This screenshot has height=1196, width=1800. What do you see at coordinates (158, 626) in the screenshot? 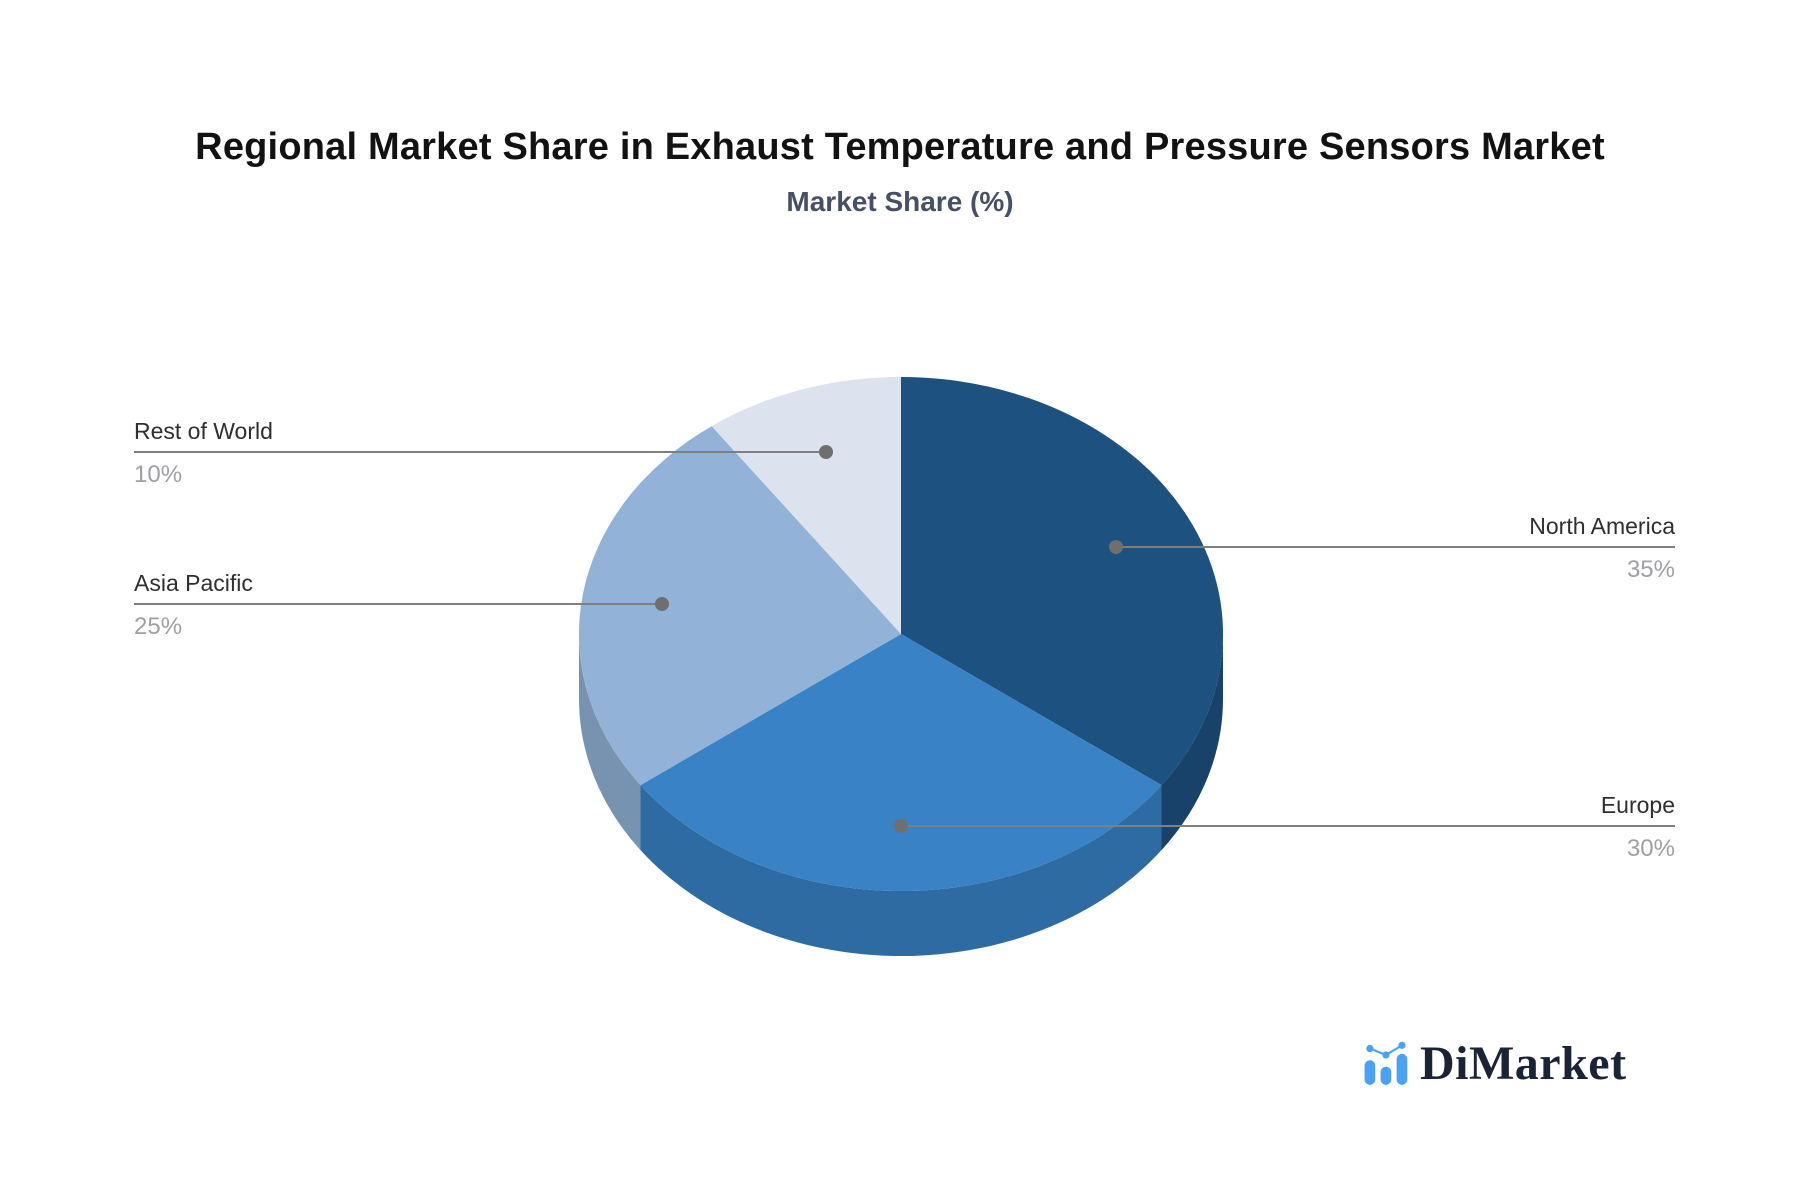
I see `slice-value: 25%` at bounding box center [158, 626].